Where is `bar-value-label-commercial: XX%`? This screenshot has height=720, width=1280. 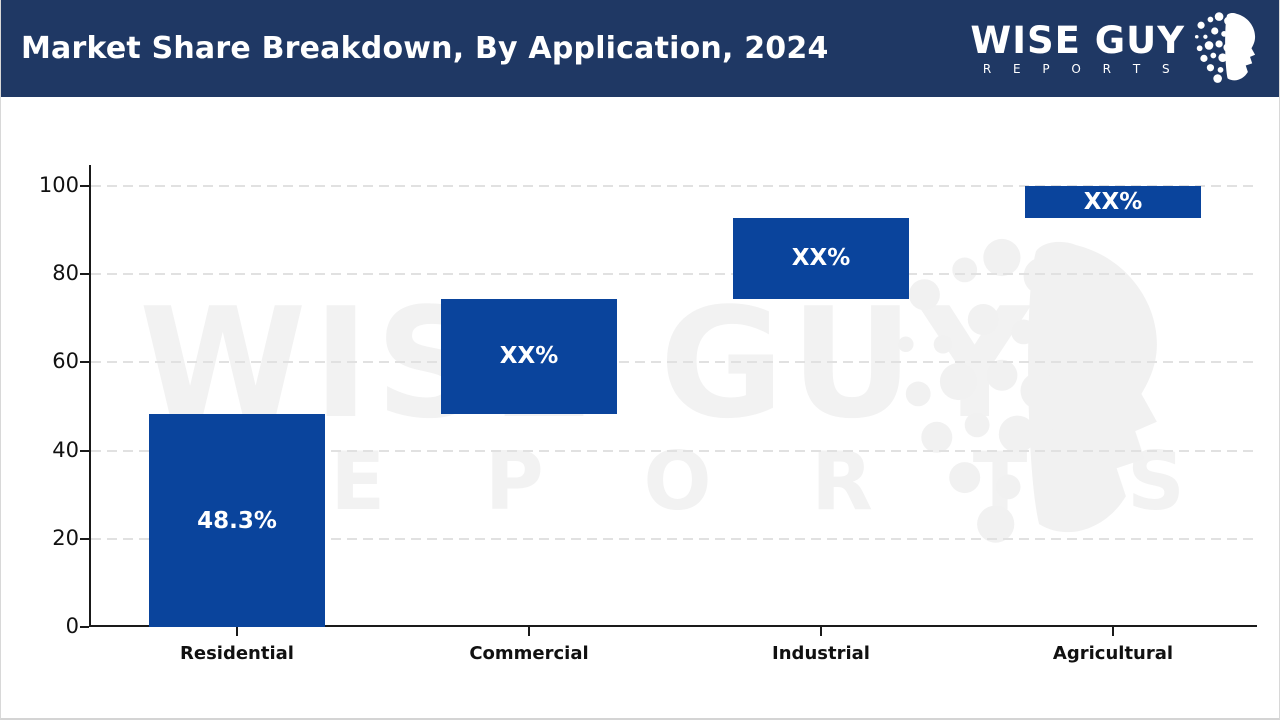 bar-value-label-commercial: XX% is located at coordinates (529, 356).